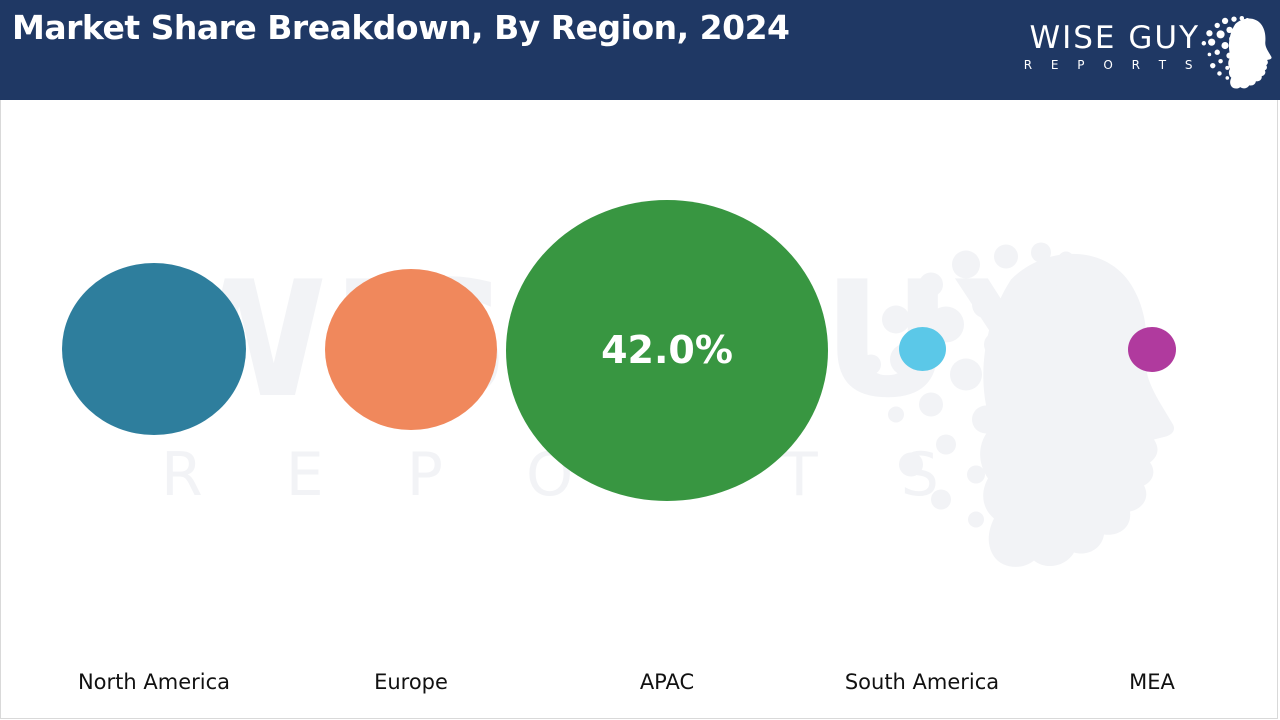 The image size is (1280, 720). I want to click on bubble-europe, so click(411, 349).